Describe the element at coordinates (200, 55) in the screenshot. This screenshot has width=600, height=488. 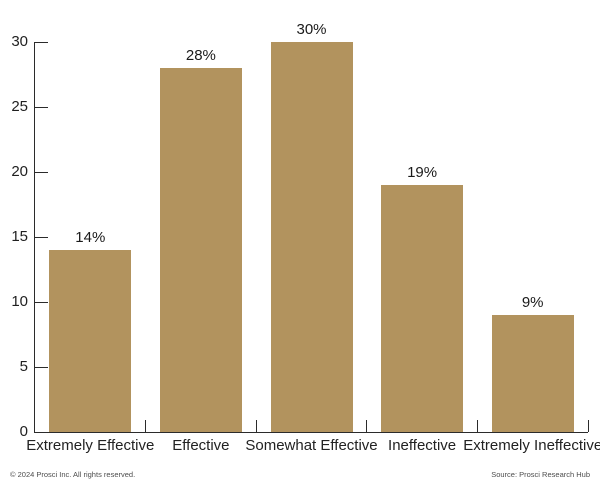
I see `bar-value-label: 28%` at that location.